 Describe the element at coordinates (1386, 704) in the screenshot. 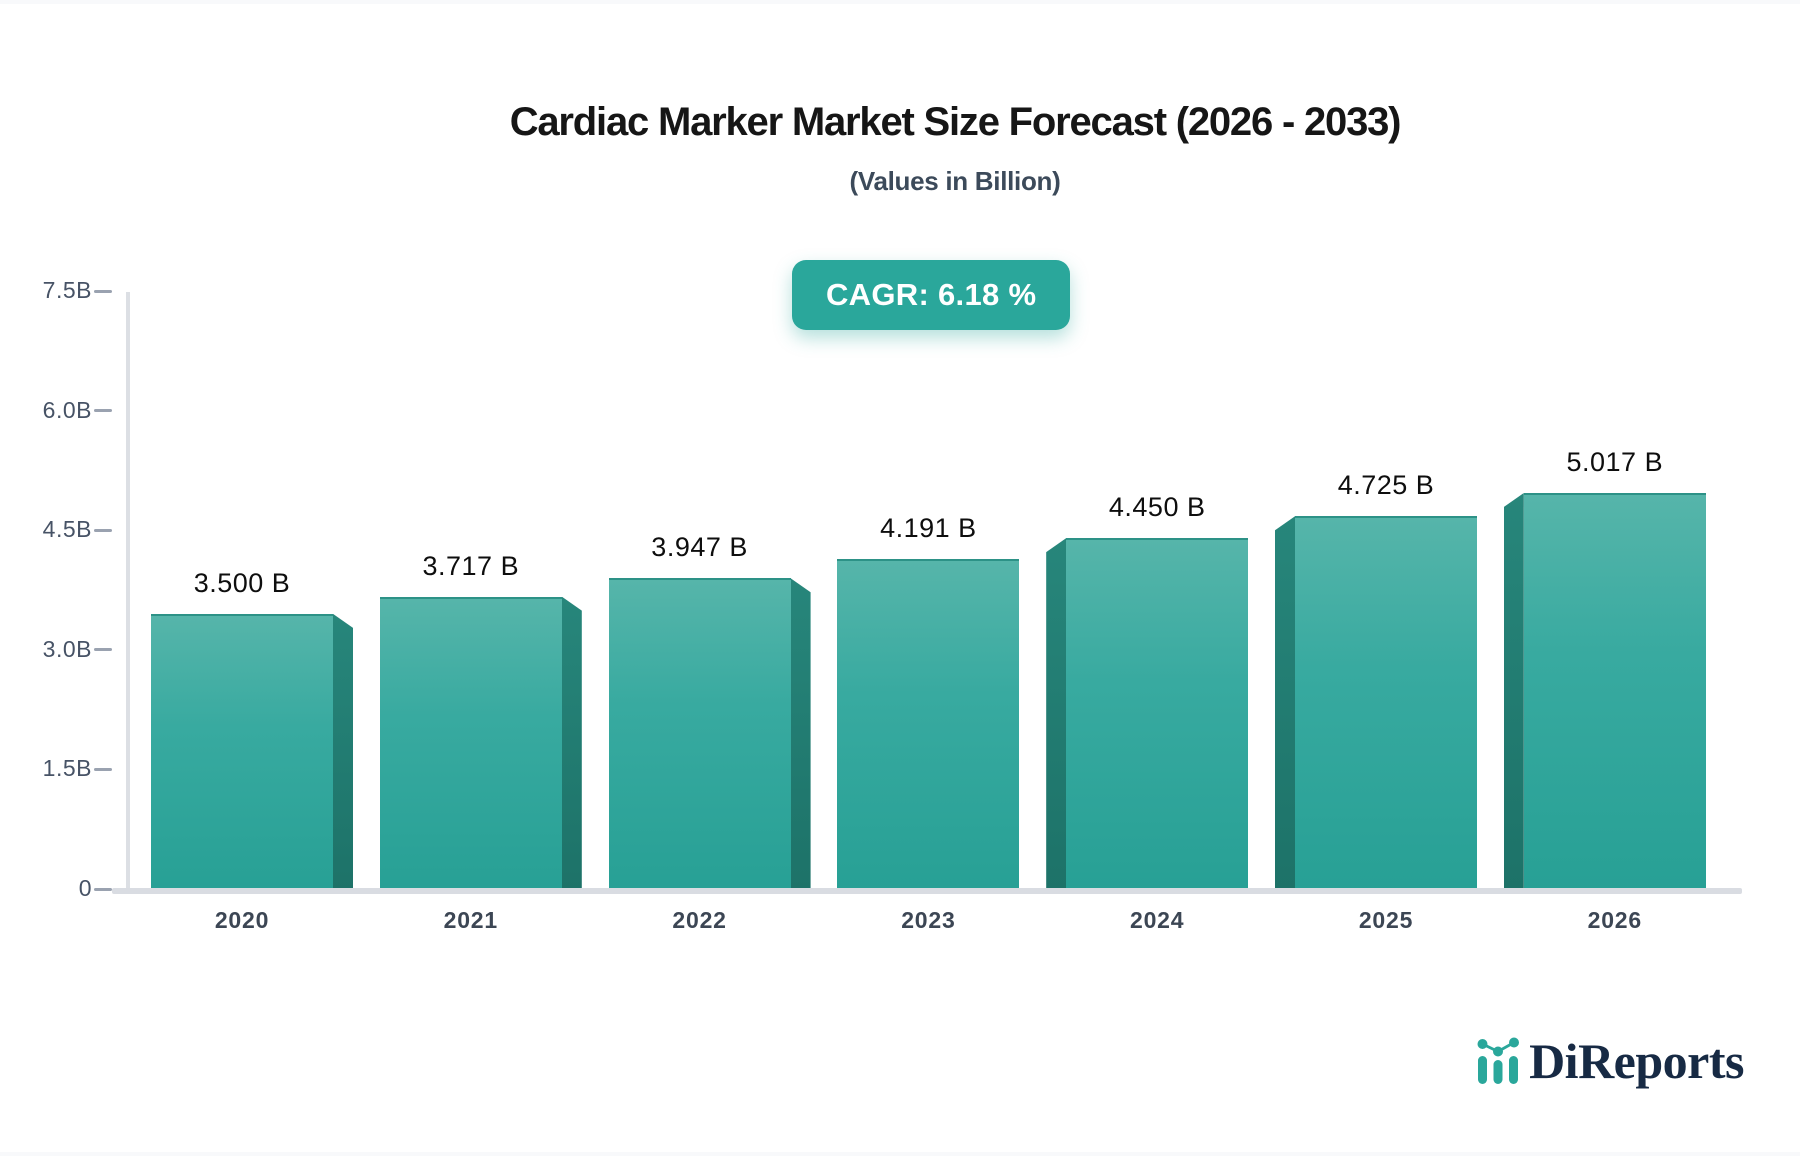

I see `bar-2025` at that location.